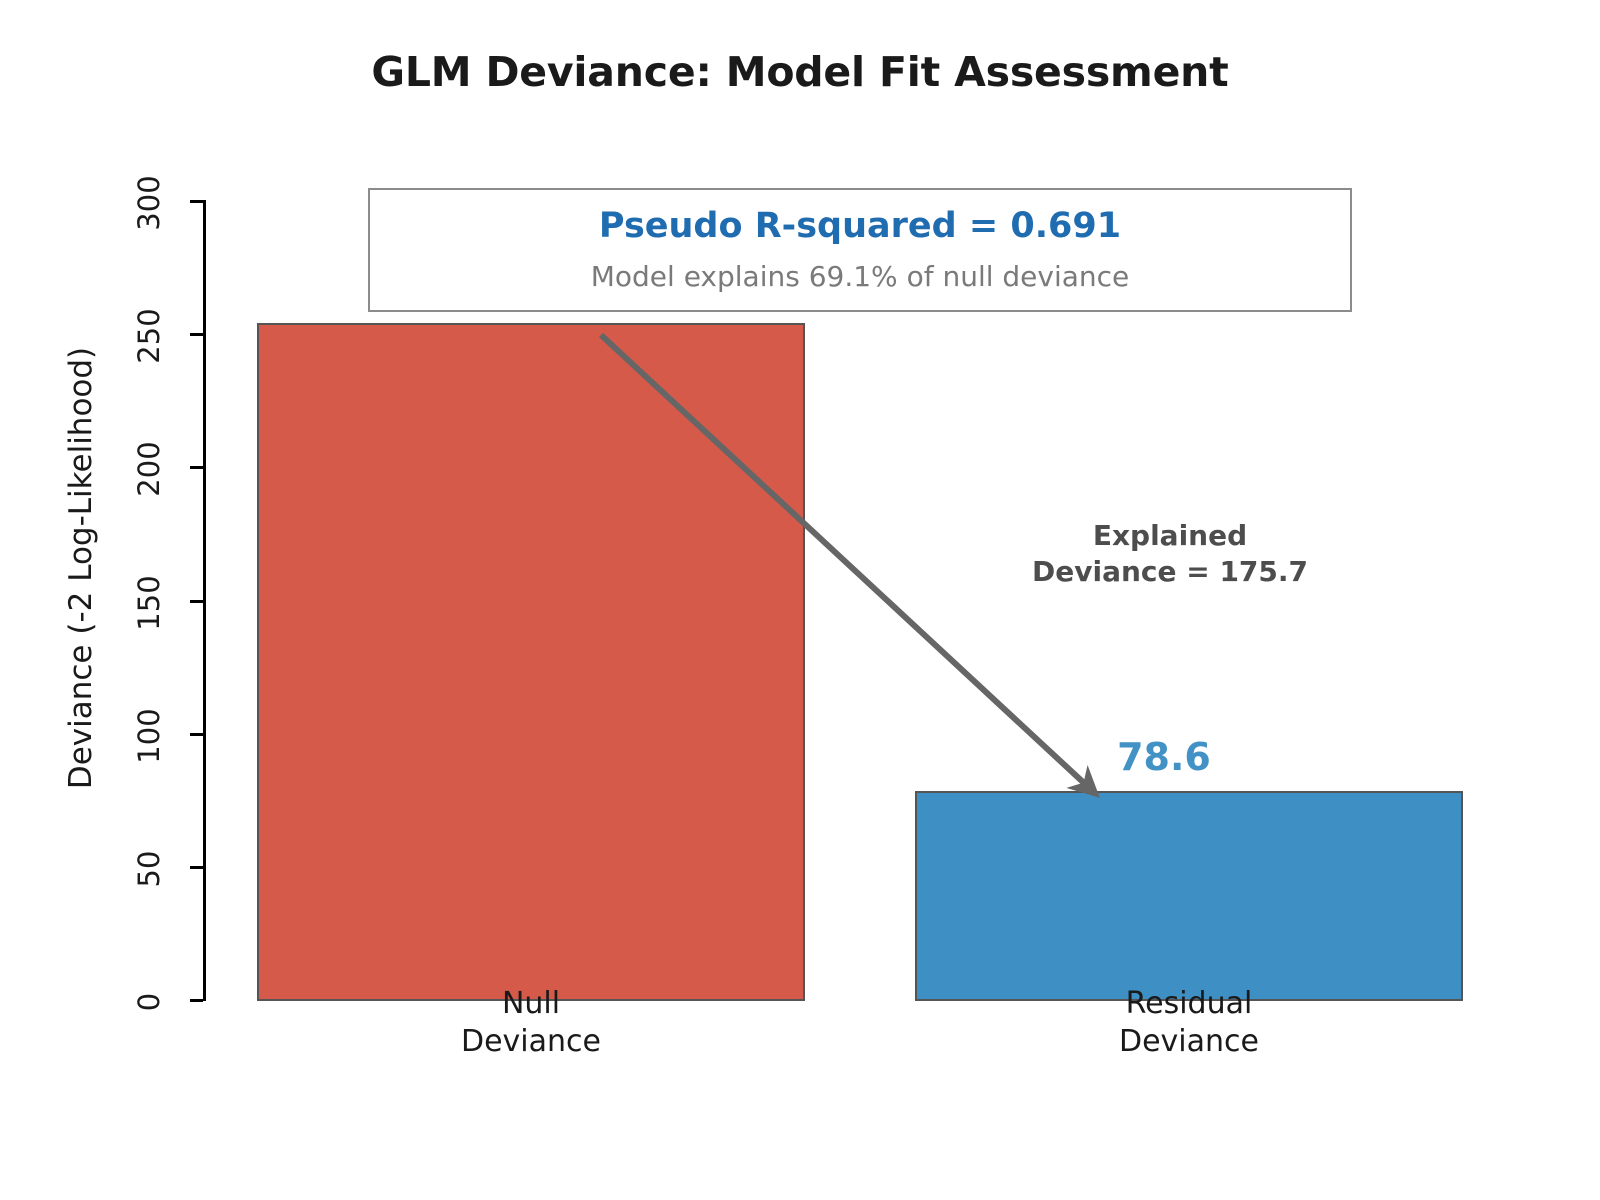  I want to click on x-tick-label-null-deviance: Null Deviance, so click(531, 1022).